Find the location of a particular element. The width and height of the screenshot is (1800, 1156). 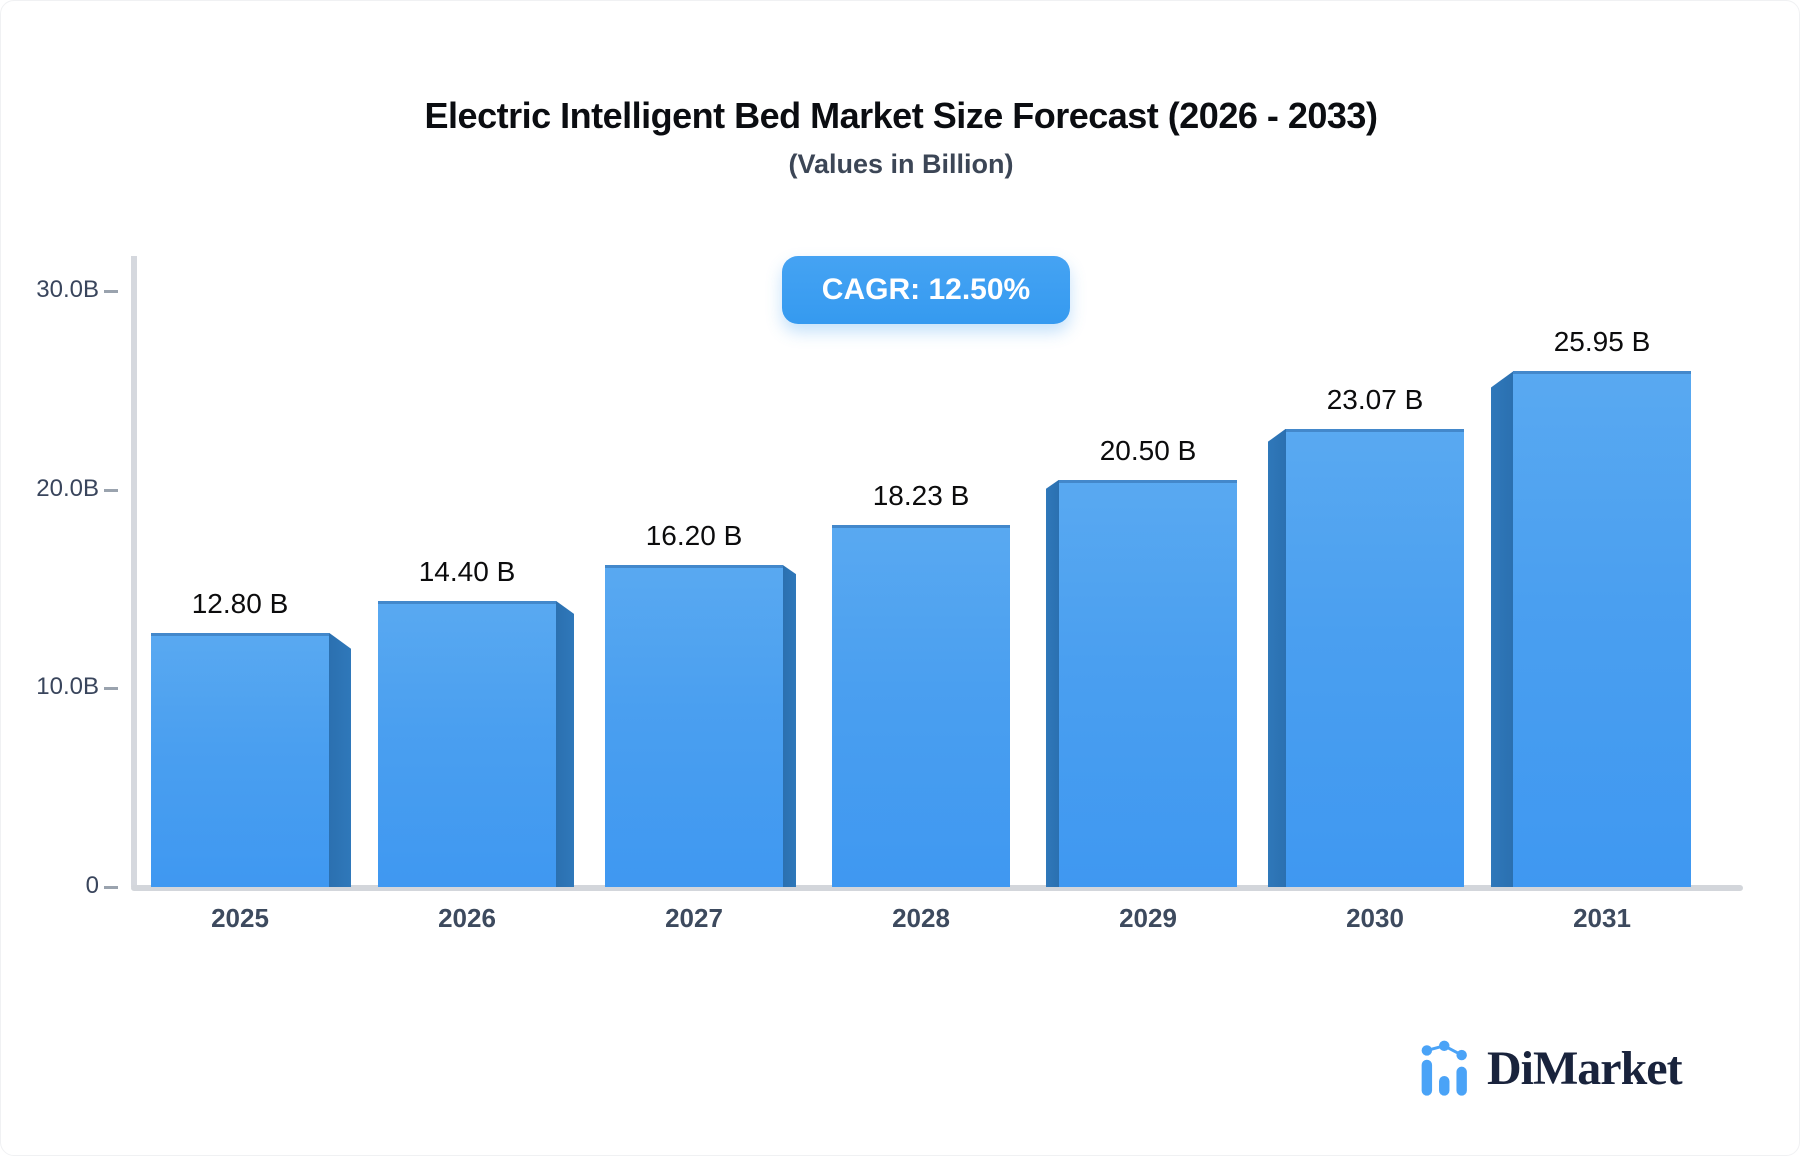

cagr-badge: CAGR: 12.50% is located at coordinates (926, 290).